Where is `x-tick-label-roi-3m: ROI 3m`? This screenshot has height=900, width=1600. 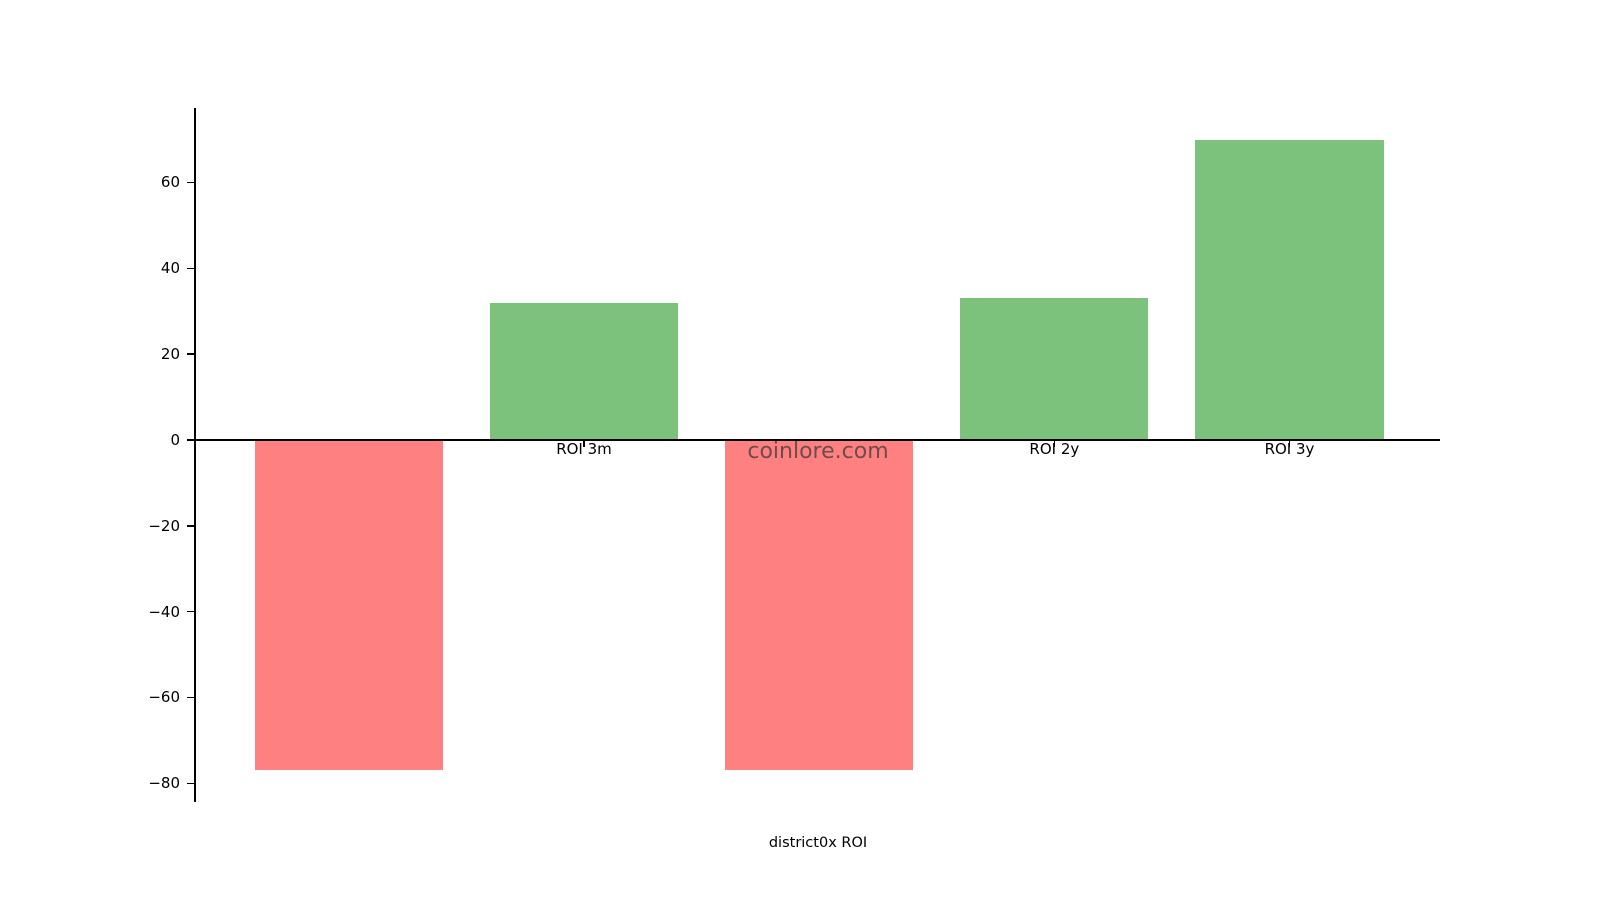
x-tick-label-roi-3m: ROI 3m is located at coordinates (584, 448).